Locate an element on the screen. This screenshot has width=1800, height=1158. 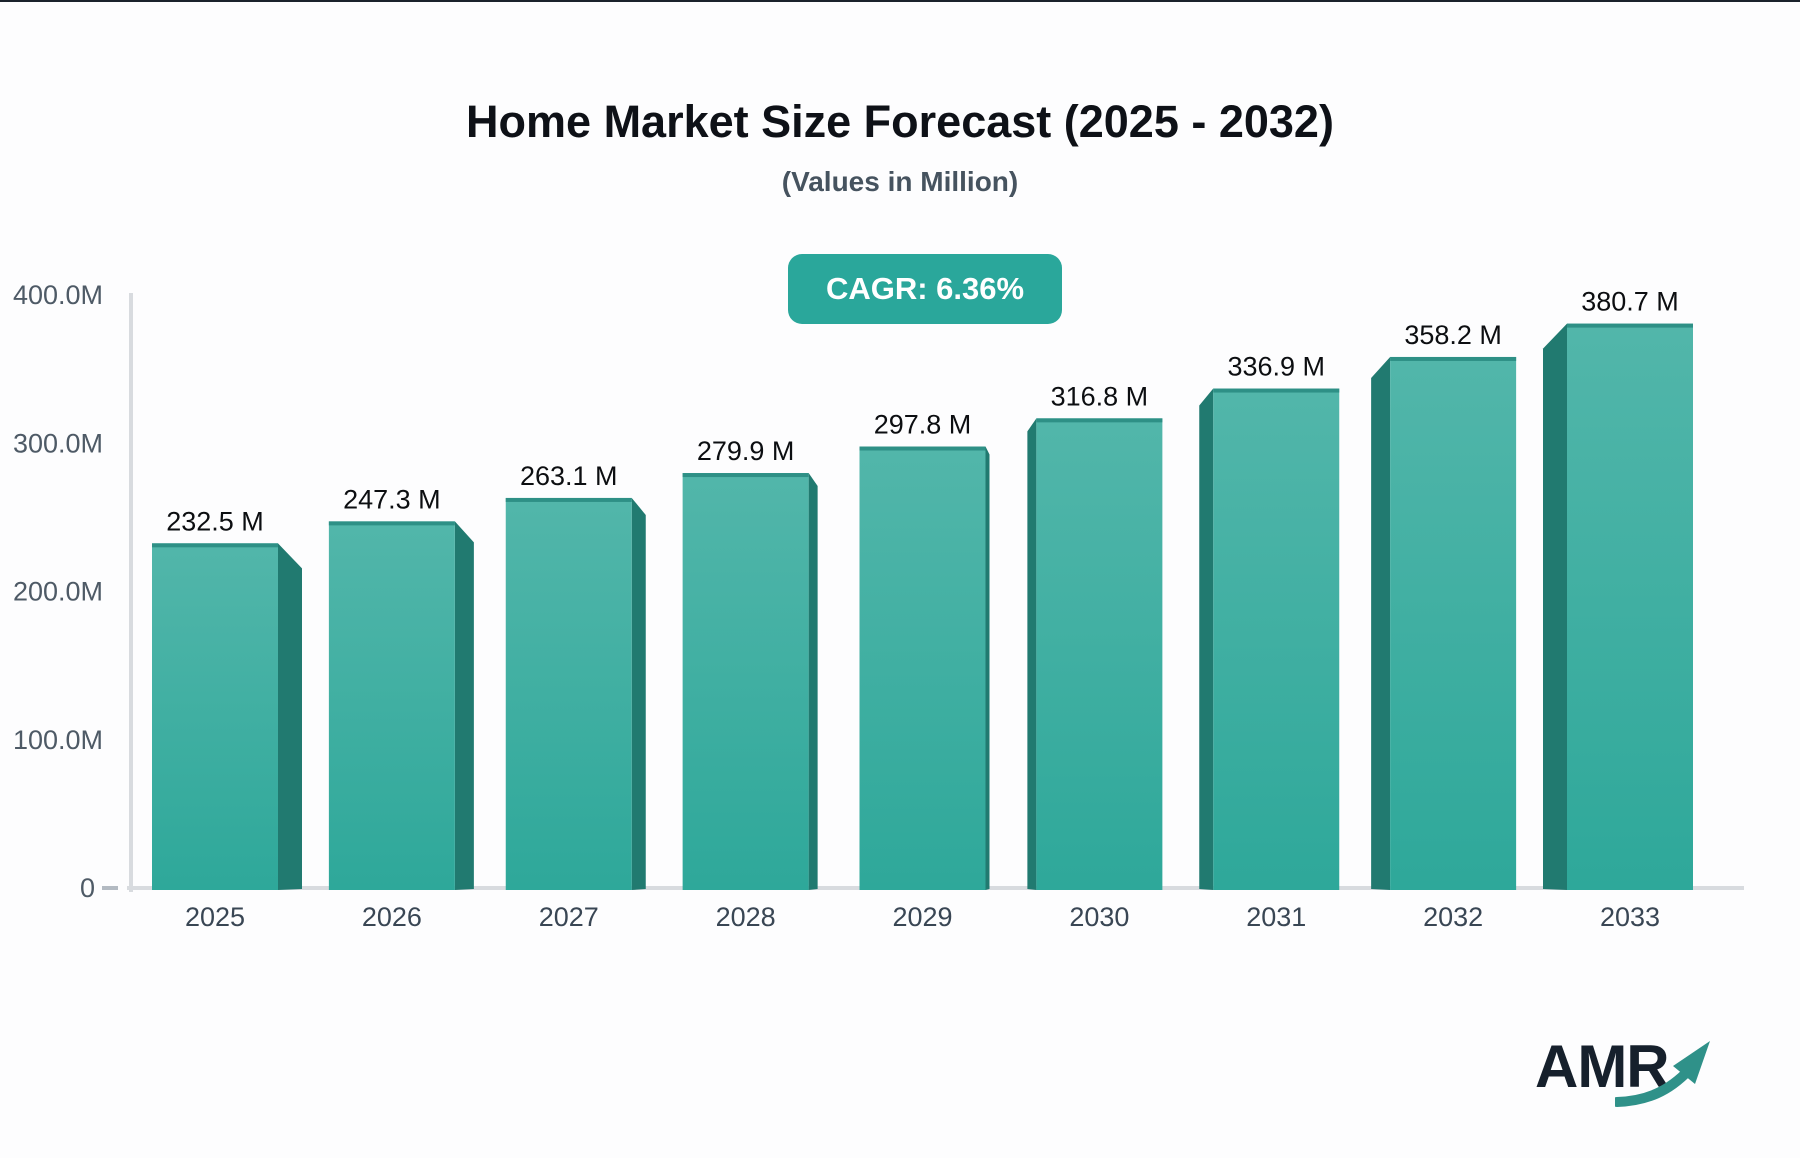
x-axis-label: 2026 is located at coordinates (392, 917).